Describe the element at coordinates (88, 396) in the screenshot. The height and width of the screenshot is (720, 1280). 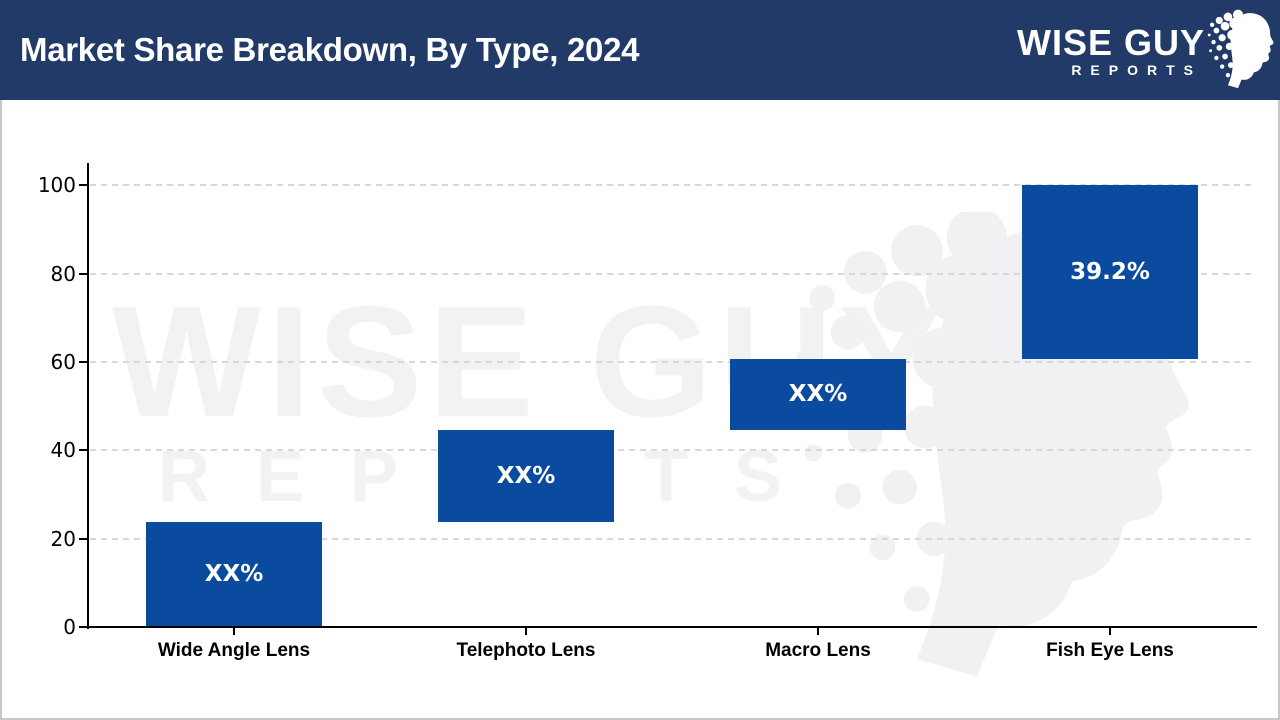
I see `y-axis-line` at that location.